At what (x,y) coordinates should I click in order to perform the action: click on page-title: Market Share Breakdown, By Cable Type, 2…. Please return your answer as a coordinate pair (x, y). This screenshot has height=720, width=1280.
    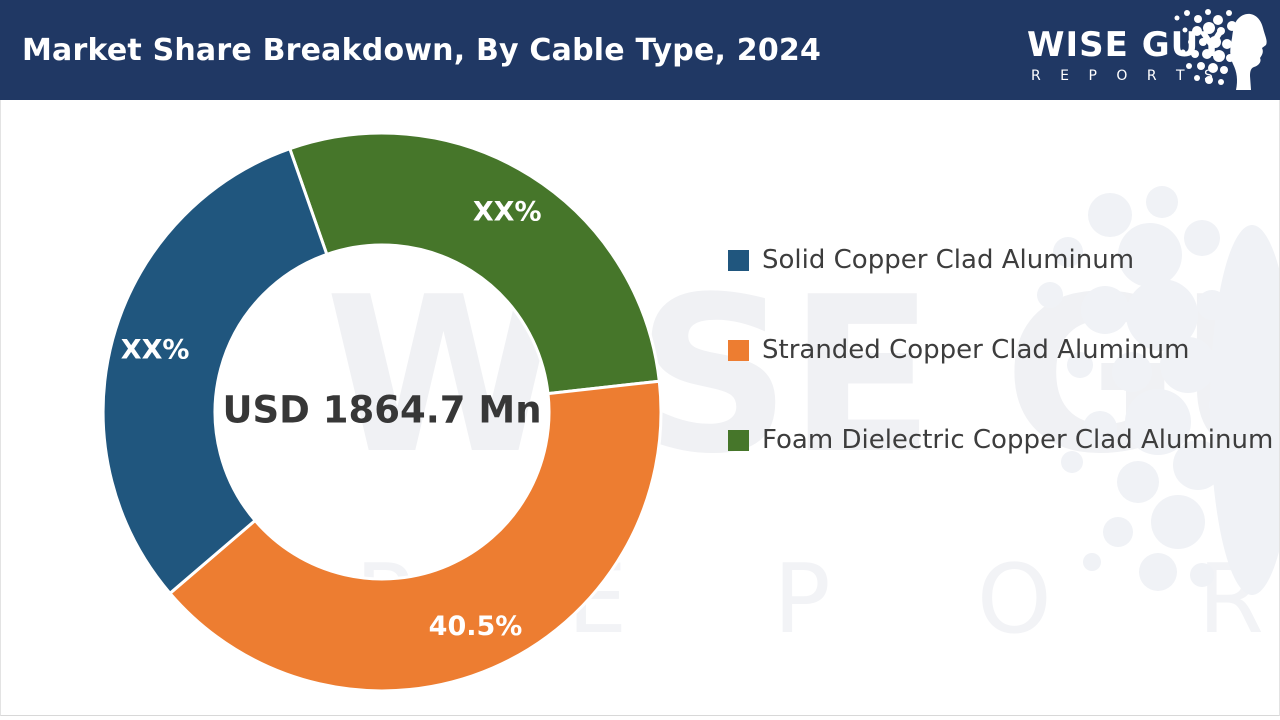
    Looking at the image, I should click on (422, 50).